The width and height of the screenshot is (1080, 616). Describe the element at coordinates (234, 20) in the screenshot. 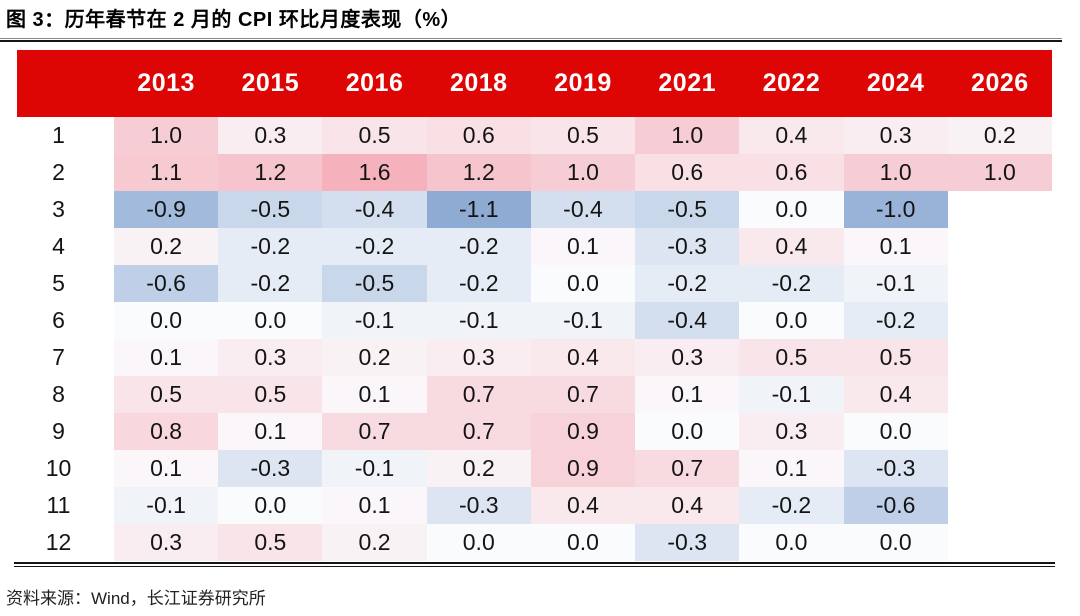

I see `figure-title: 图 3：历年春节在 2 月的 CPI 环比月度表现（%）` at that location.